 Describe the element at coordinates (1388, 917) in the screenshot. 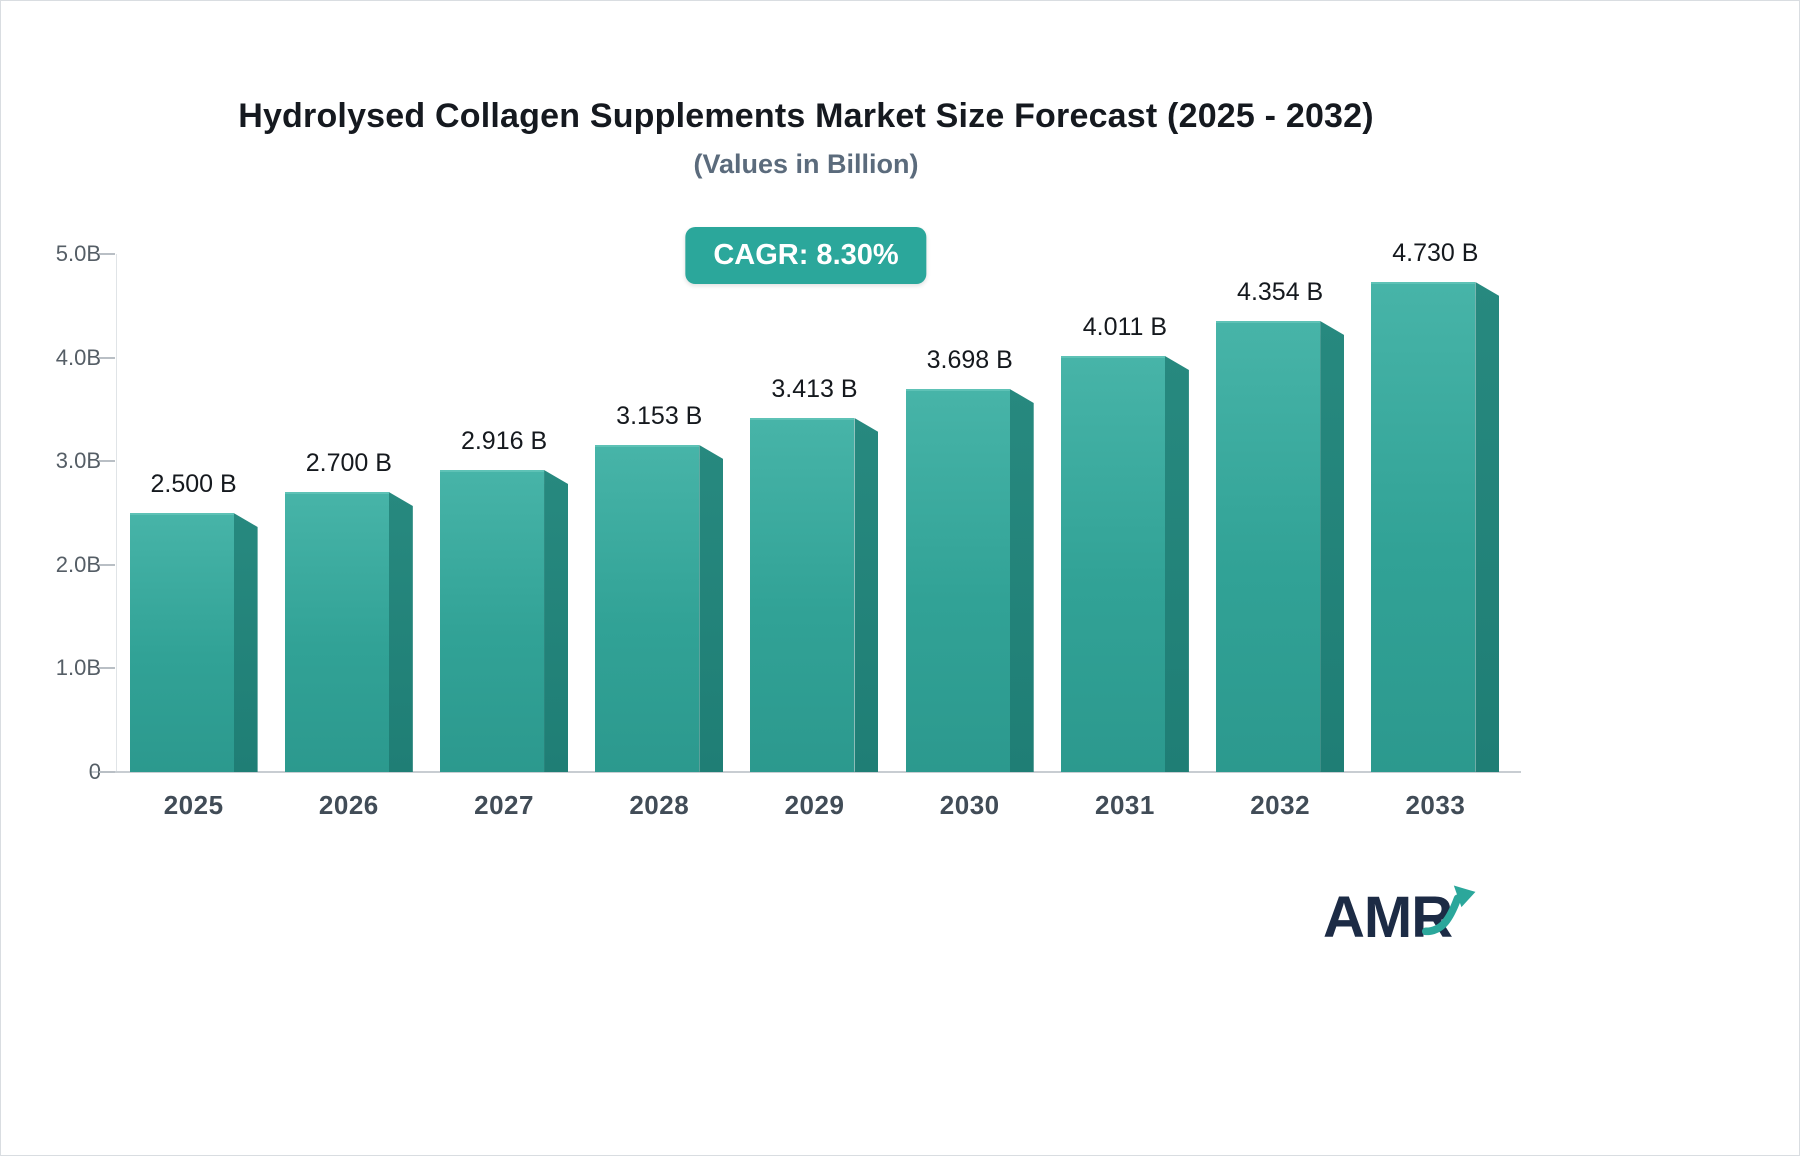

I see `amr-logo-text: AMR` at that location.